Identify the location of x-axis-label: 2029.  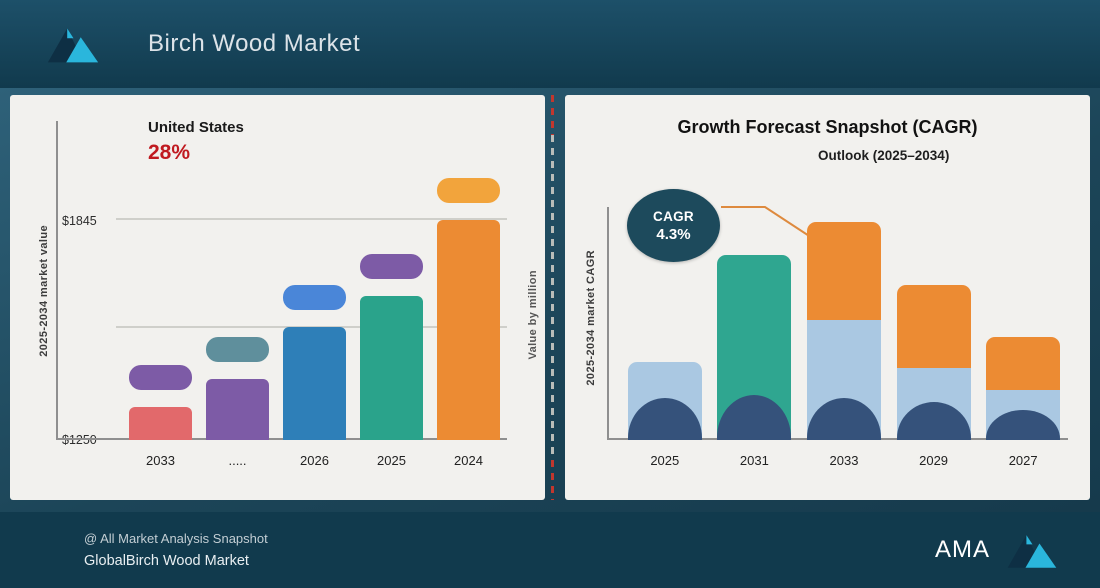
(934, 460).